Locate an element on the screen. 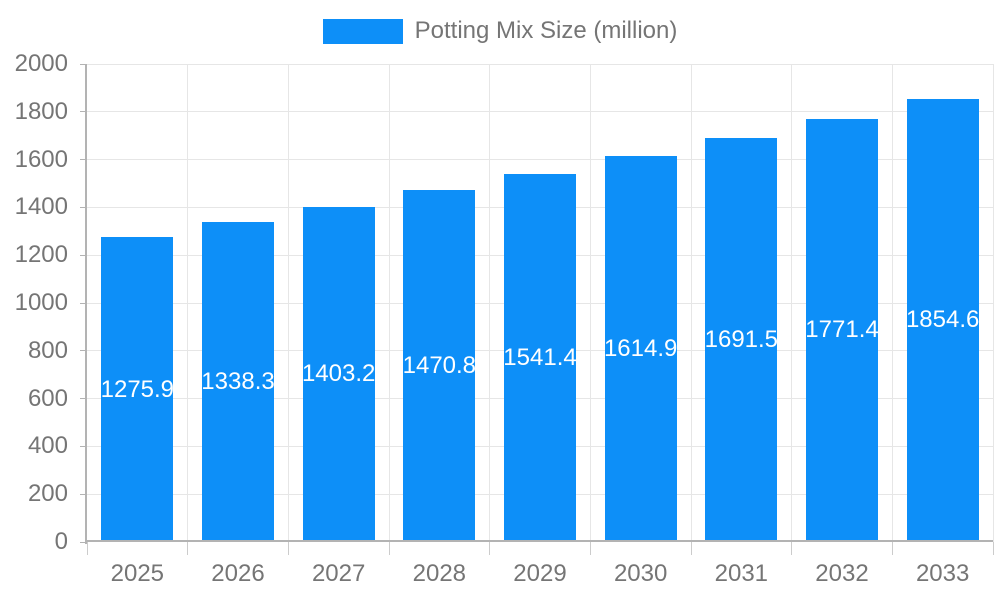 This screenshot has height=600, width=1000. y-axis-label: 200 is located at coordinates (47, 494).